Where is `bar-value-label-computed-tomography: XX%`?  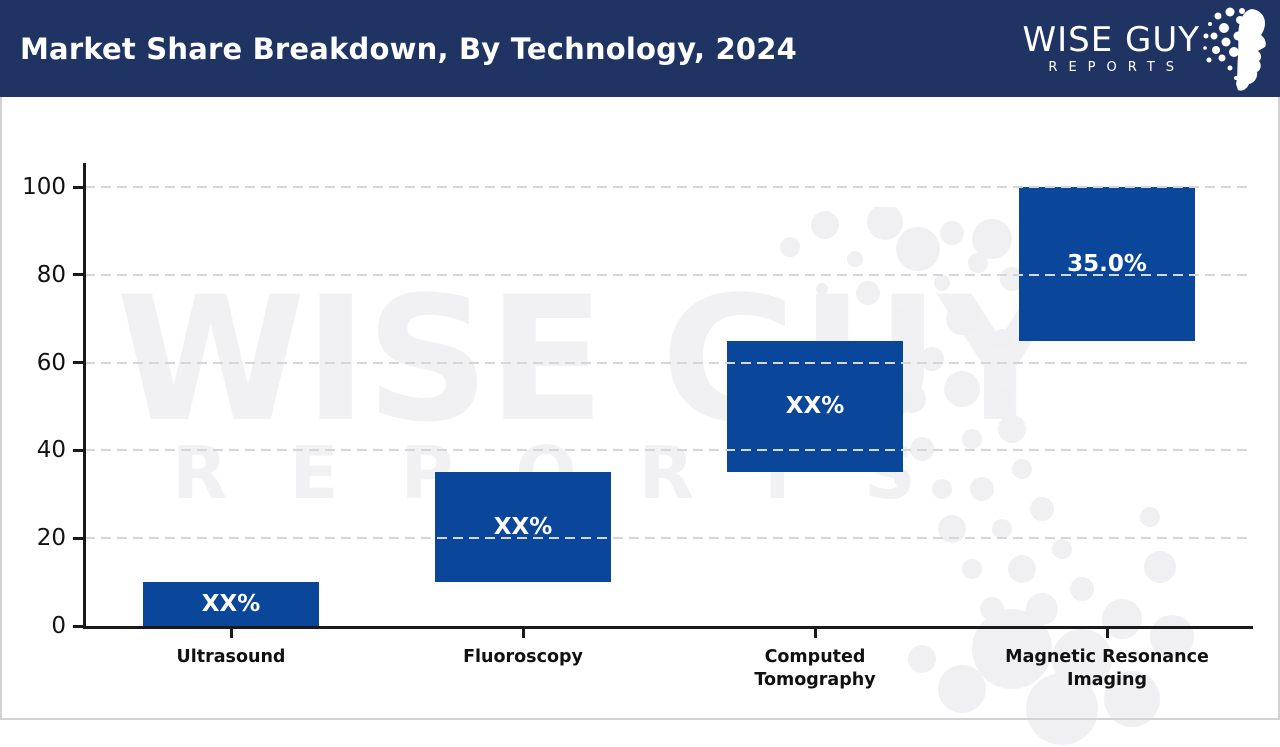 bar-value-label-computed-tomography: XX% is located at coordinates (815, 406).